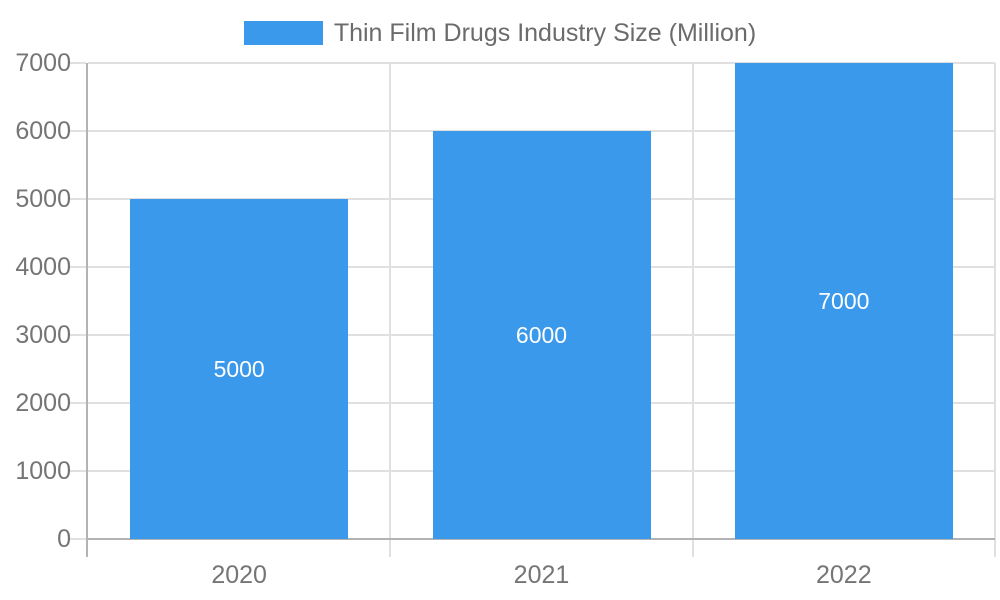 Image resolution: width=1000 pixels, height=600 pixels. I want to click on y-tick-label: 5000, so click(43, 199).